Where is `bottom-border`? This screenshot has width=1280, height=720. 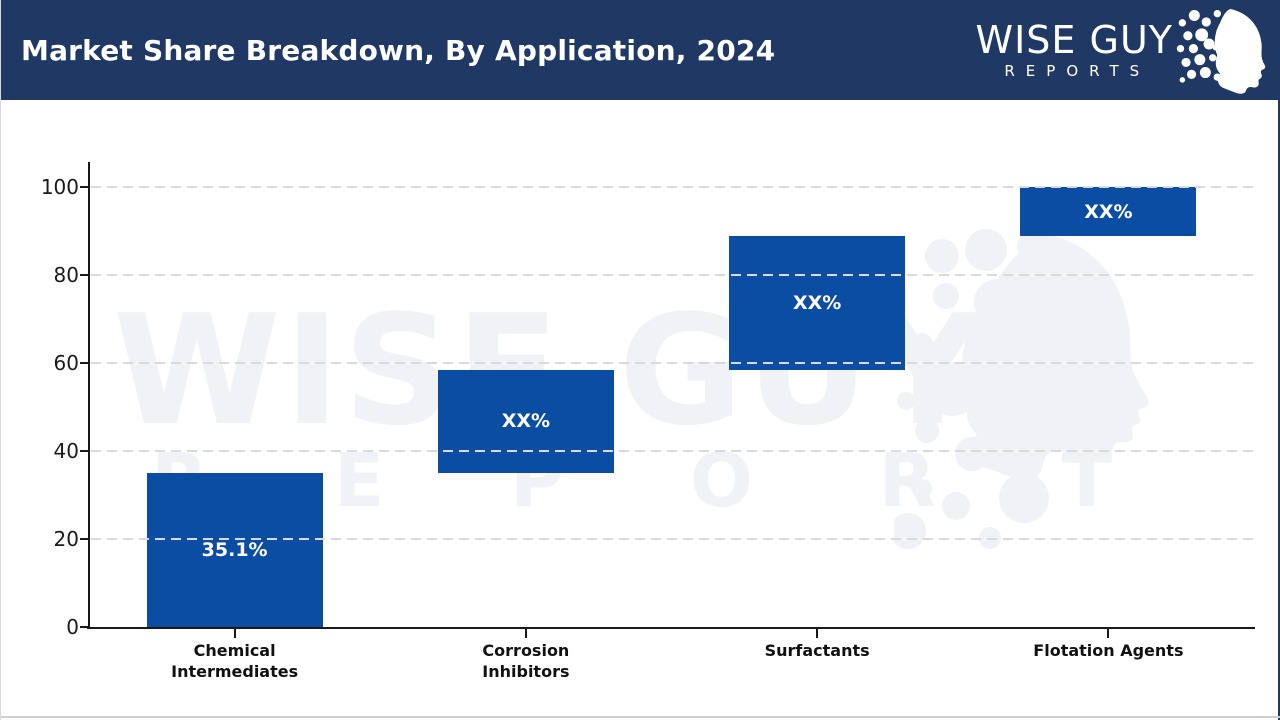
bottom-border is located at coordinates (640, 717).